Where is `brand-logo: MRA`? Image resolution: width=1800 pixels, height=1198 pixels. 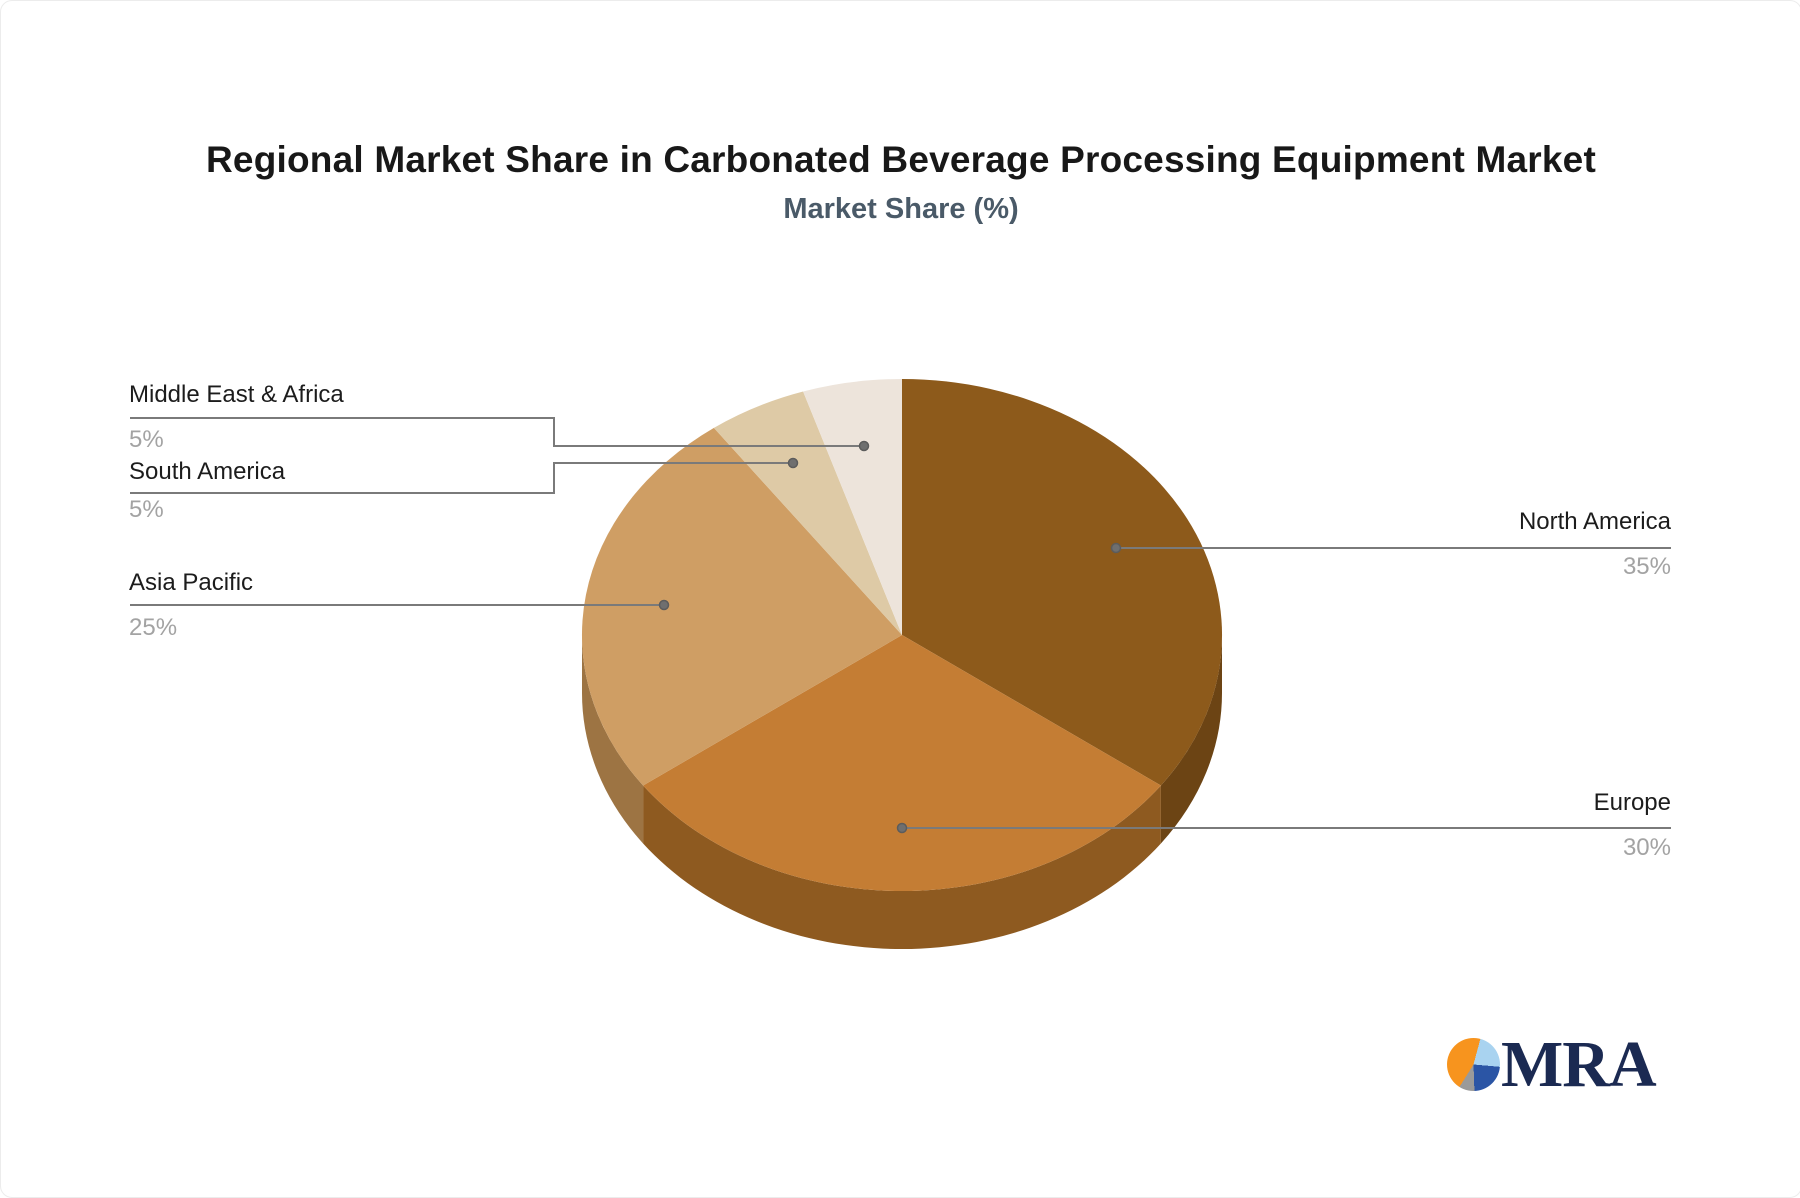
brand-logo: MRA is located at coordinates (1552, 1064).